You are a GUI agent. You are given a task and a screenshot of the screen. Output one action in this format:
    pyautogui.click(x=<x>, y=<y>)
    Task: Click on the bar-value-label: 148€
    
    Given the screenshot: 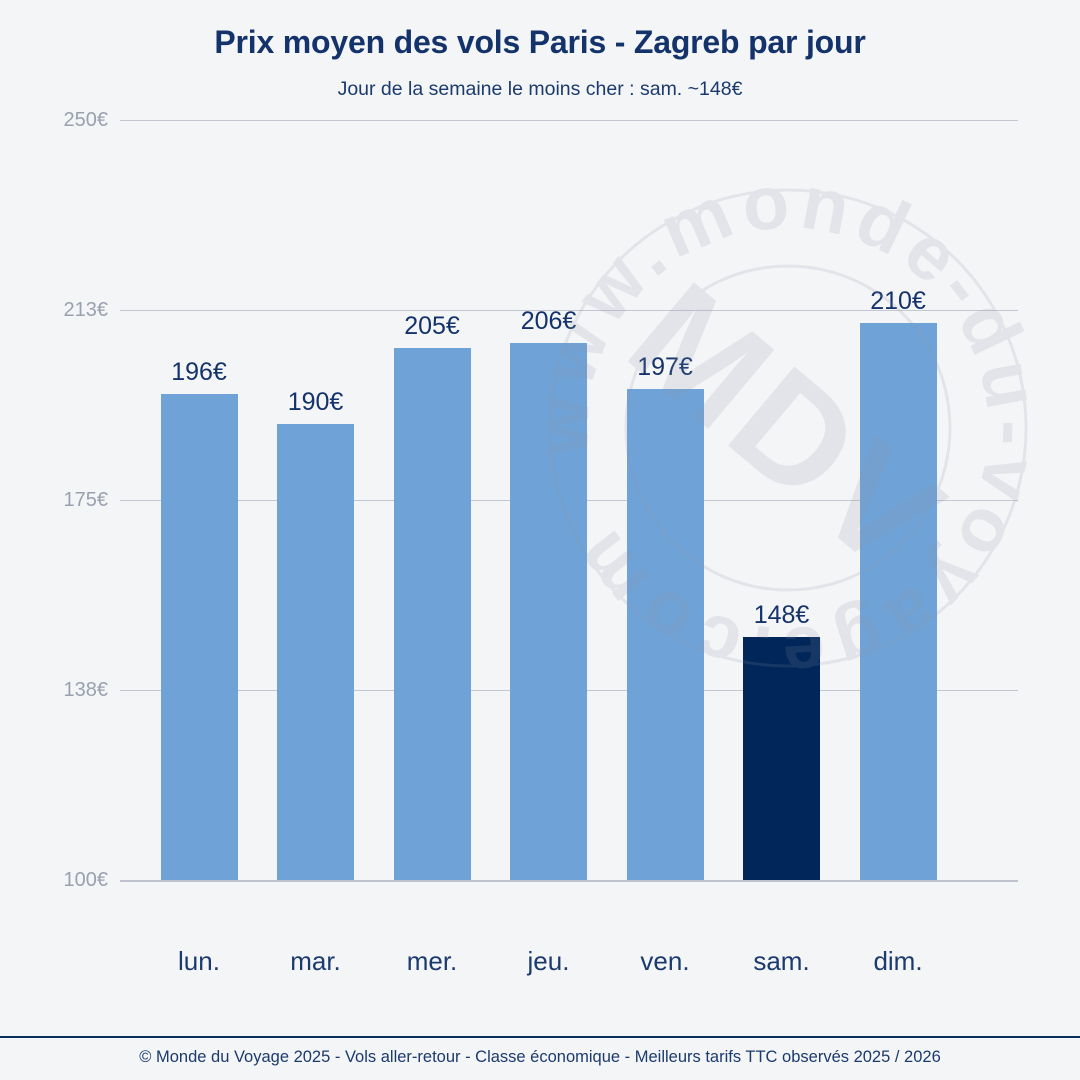 What is the action you would take?
    pyautogui.click(x=781, y=614)
    